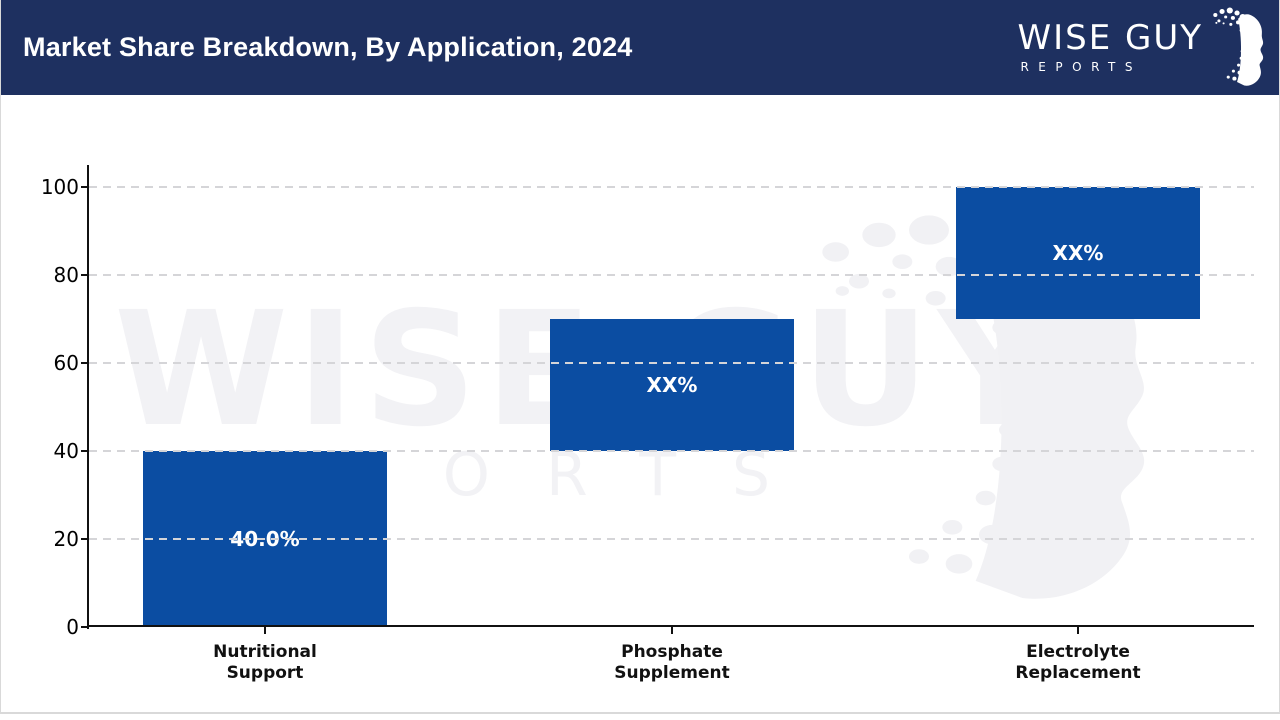 The width and height of the screenshot is (1280, 720). What do you see at coordinates (66, 363) in the screenshot?
I see `y-tick-label: 60` at bounding box center [66, 363].